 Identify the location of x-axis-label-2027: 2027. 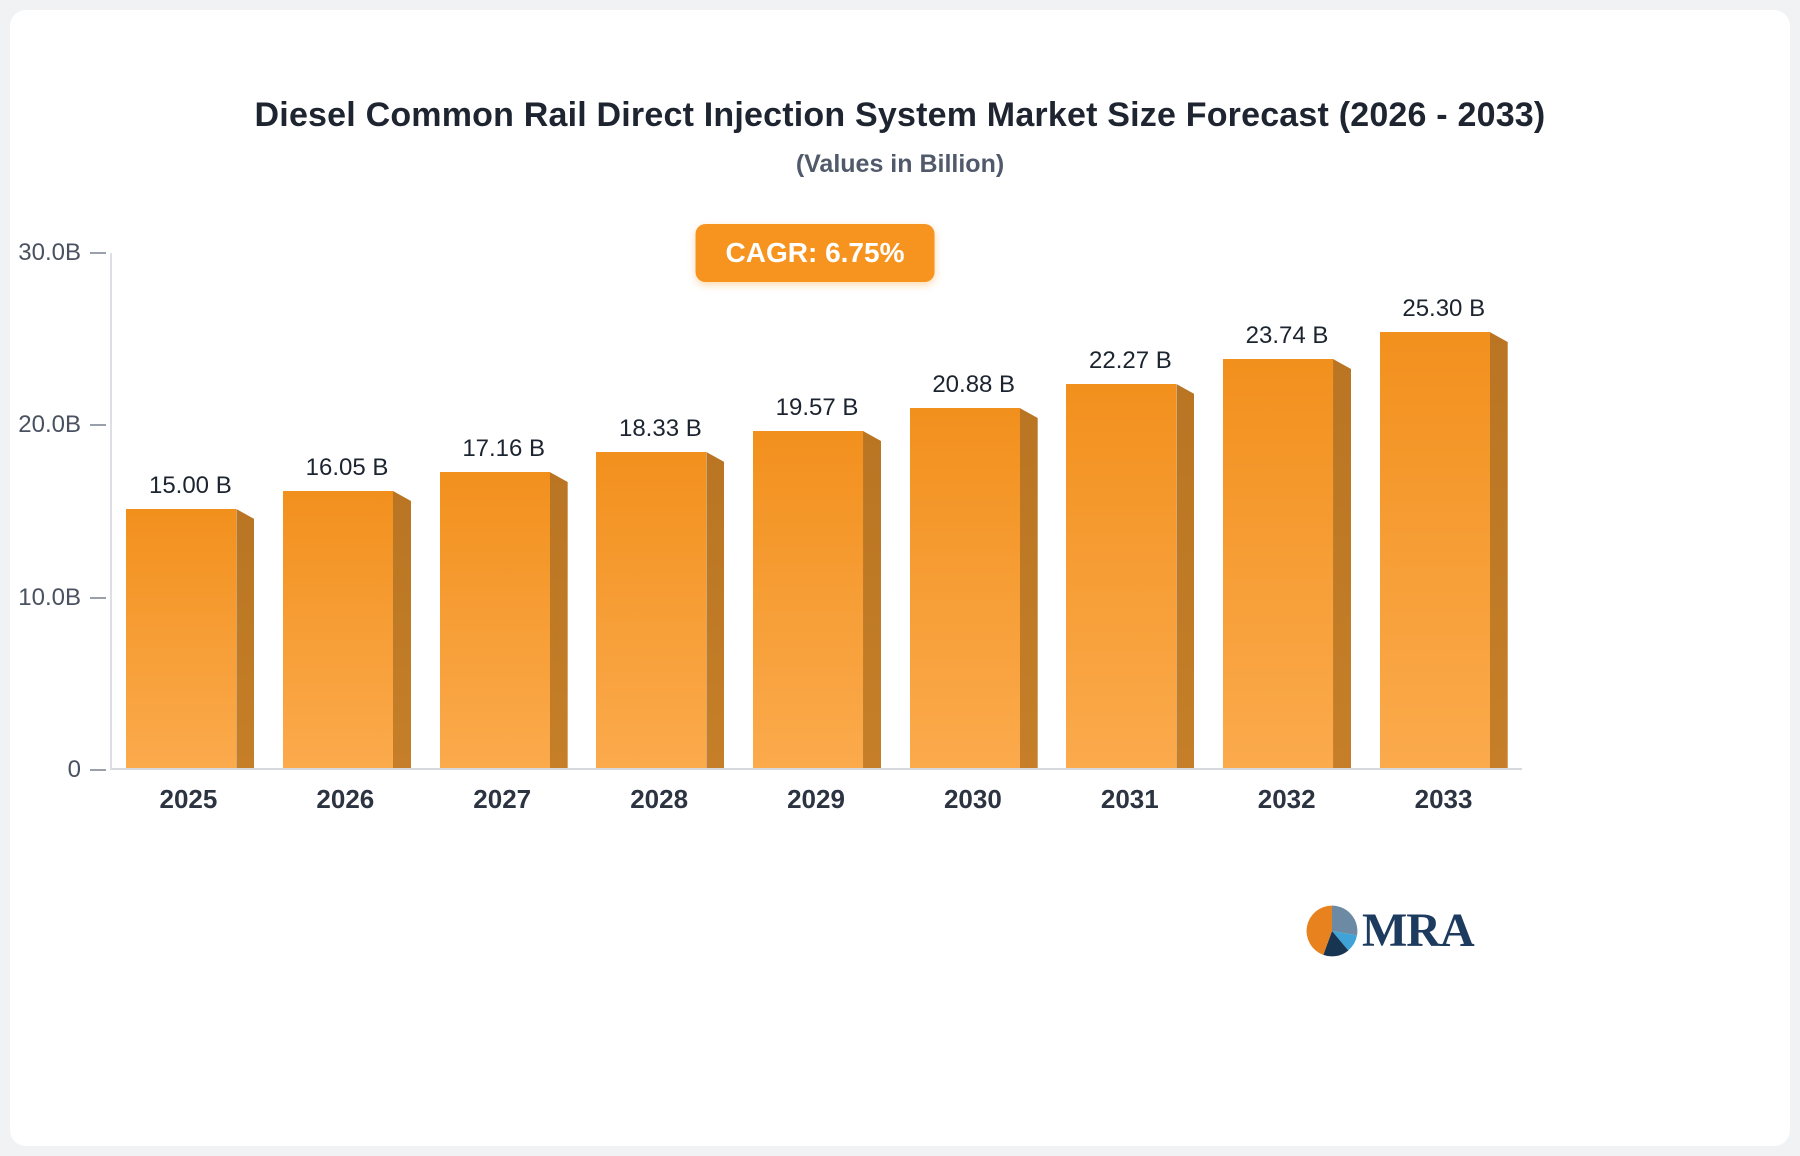
(502, 799).